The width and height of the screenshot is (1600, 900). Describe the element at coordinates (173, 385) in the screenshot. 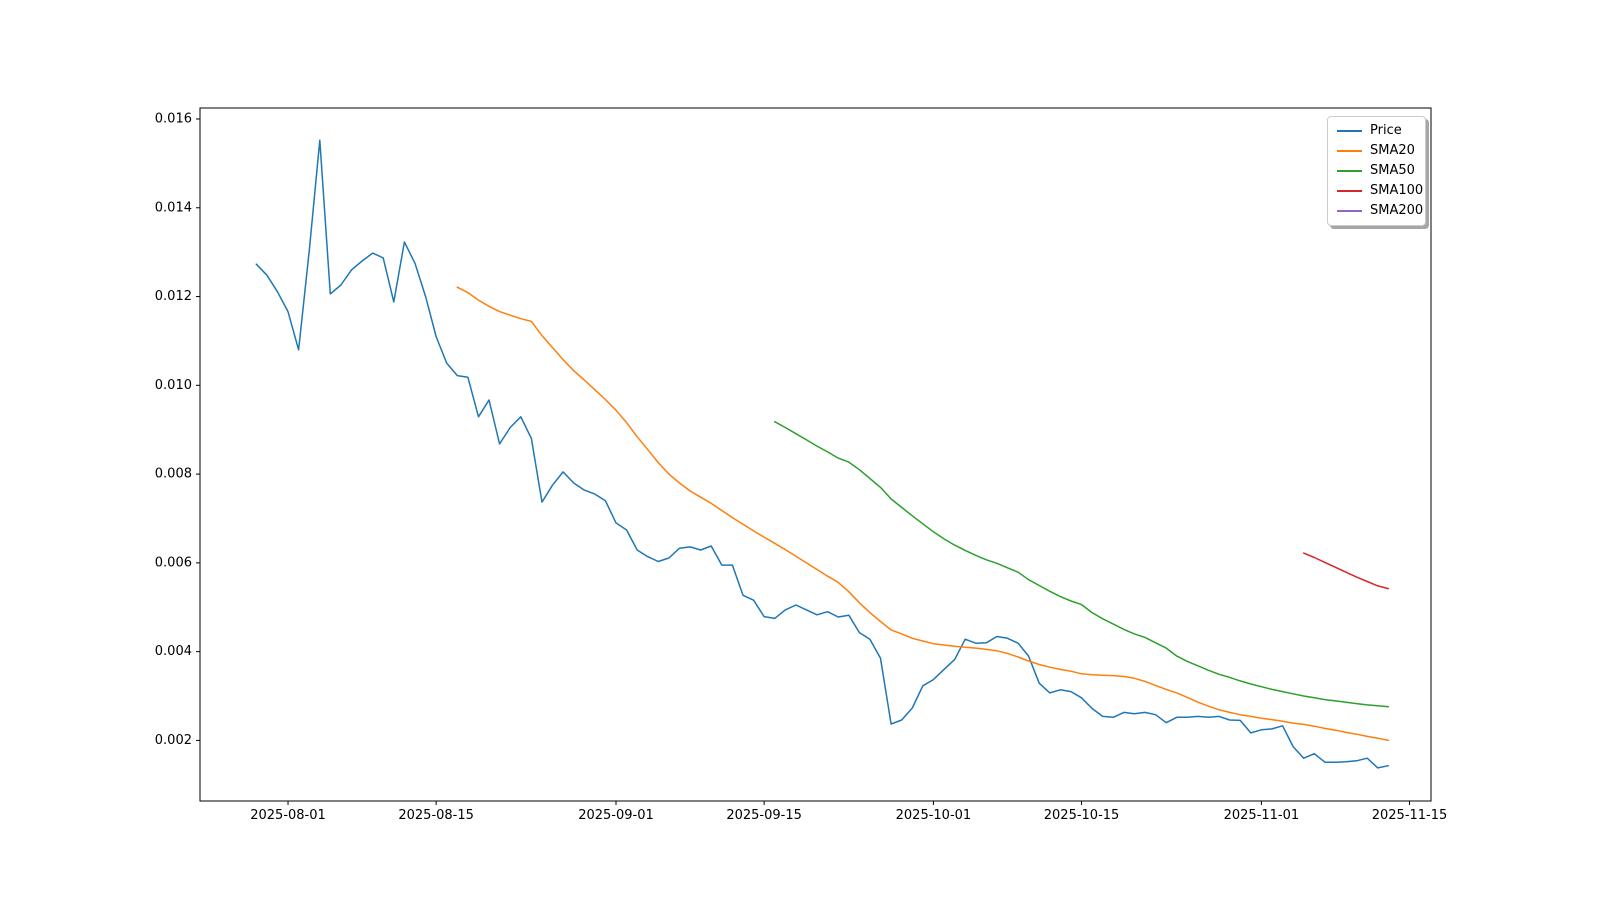

I see `y-tick-label: 0.010` at that location.